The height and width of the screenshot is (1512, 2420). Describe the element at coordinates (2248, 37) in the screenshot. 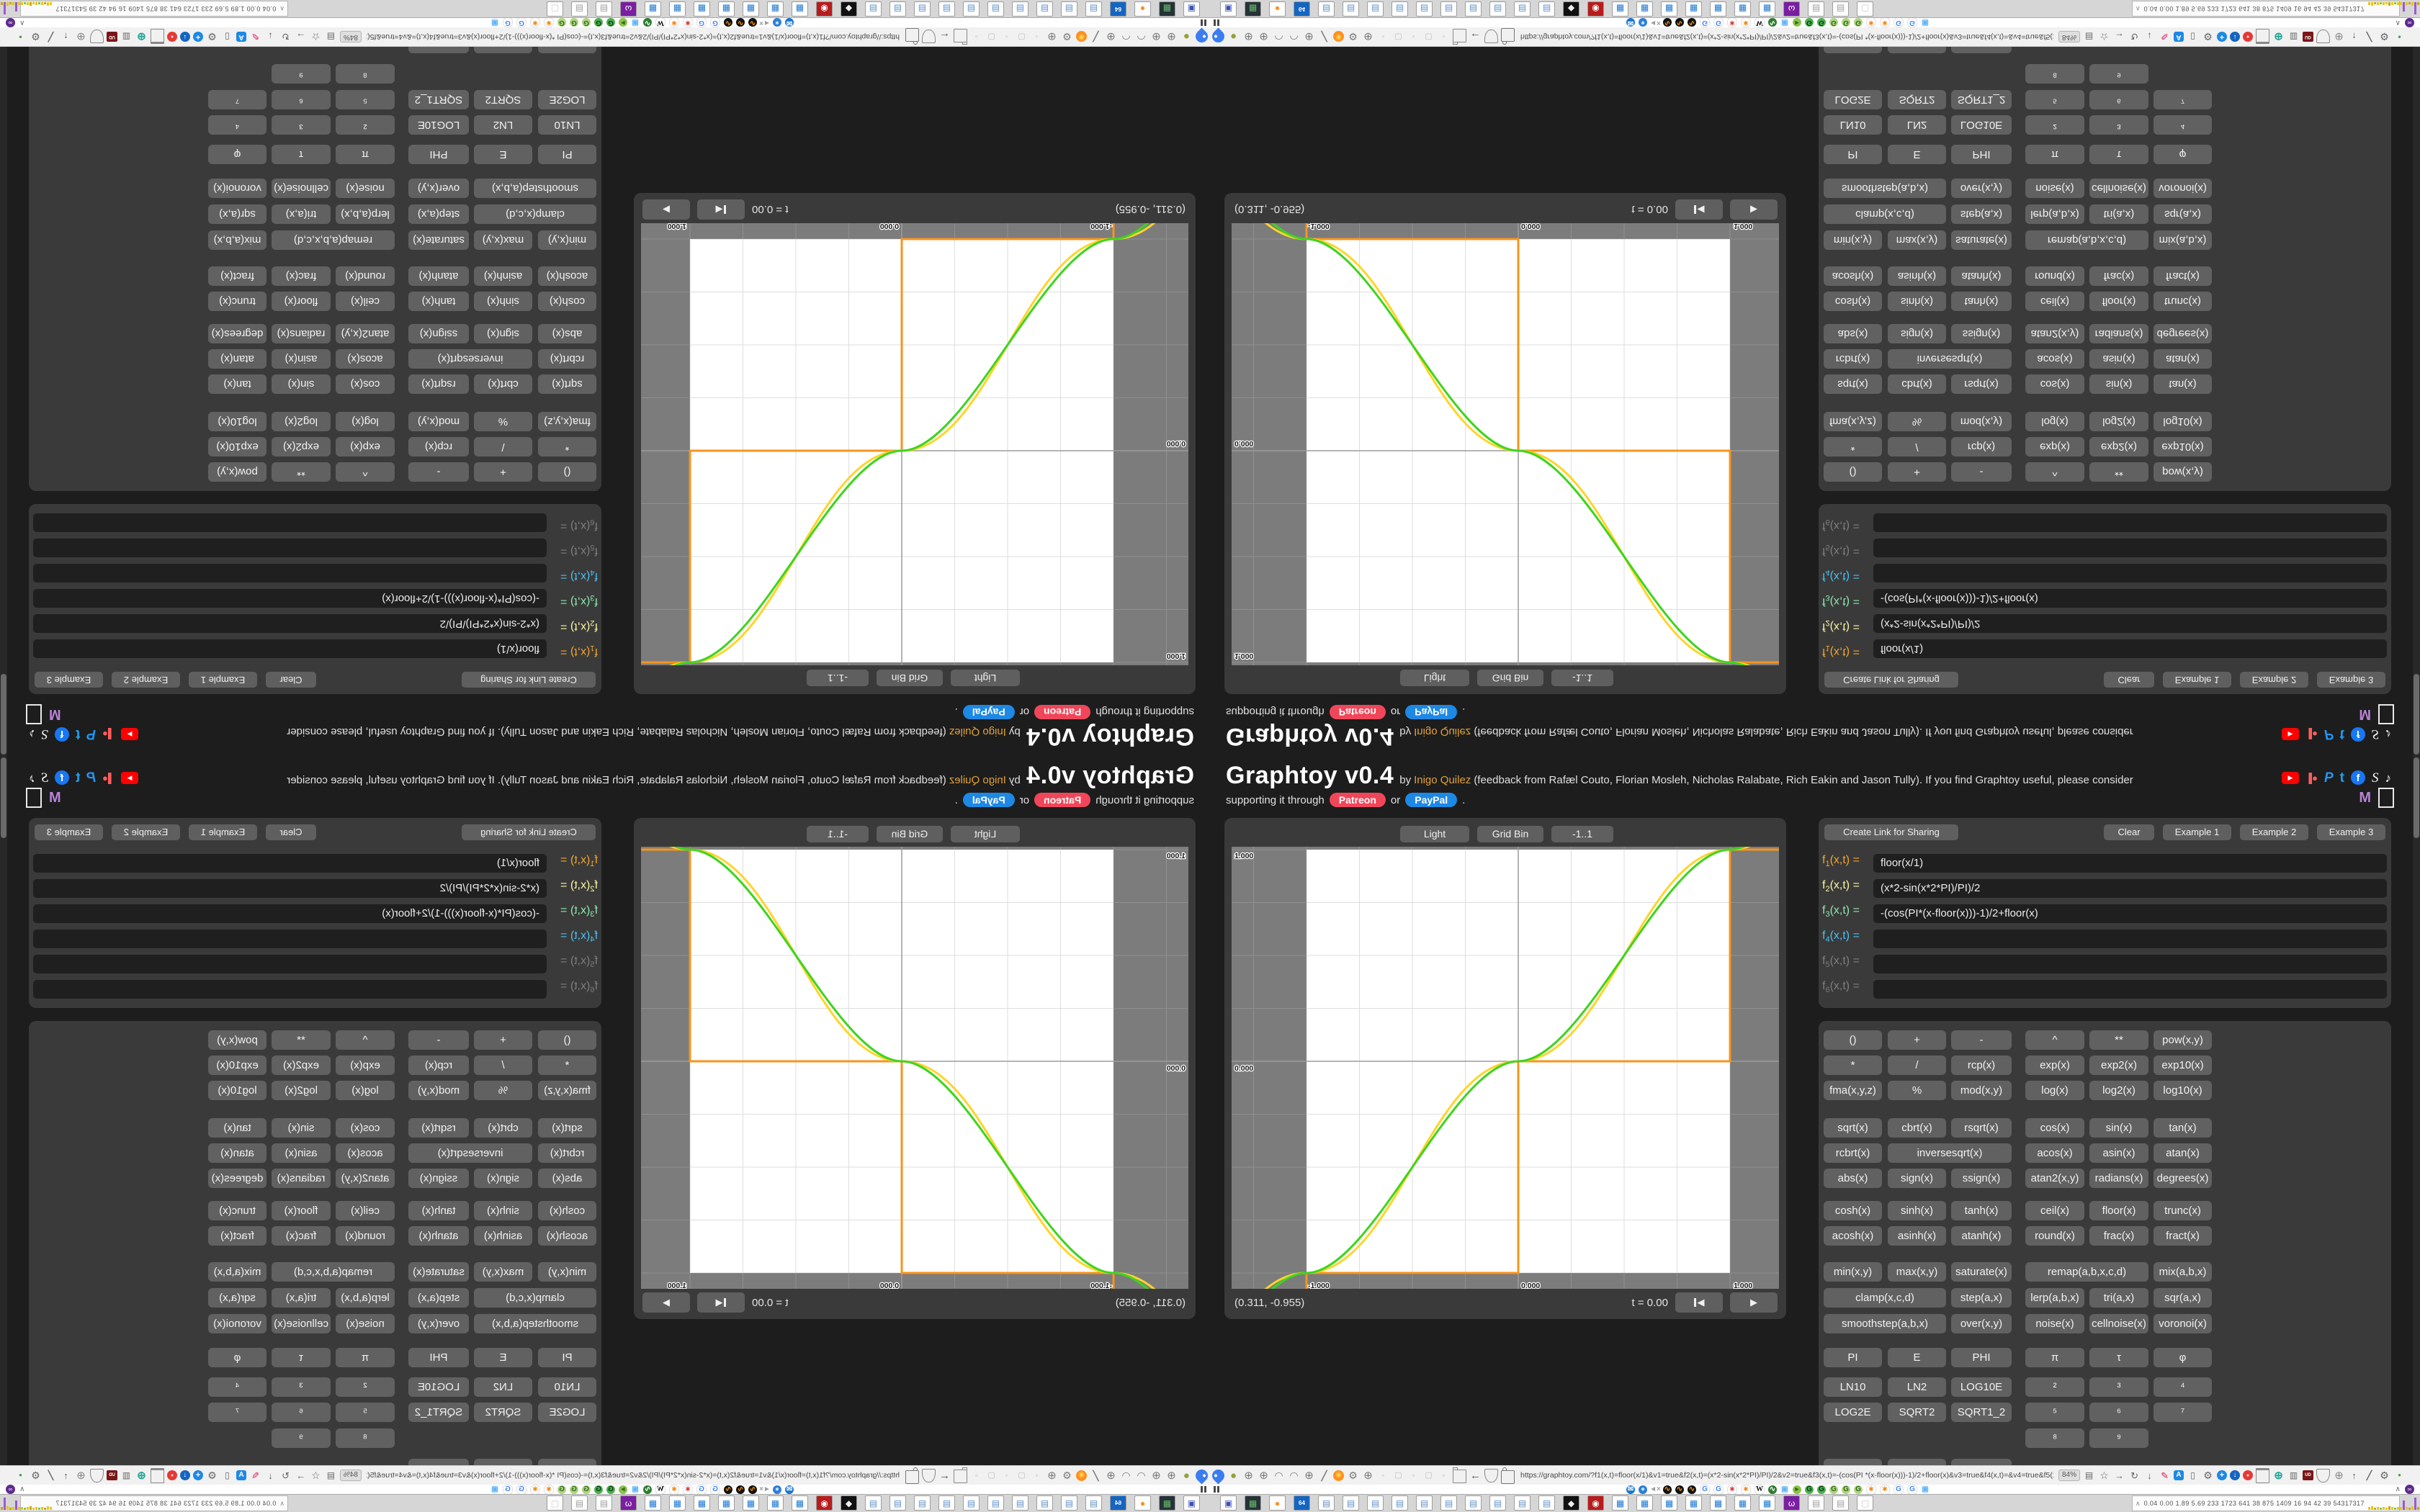

I see `record-icon: ●` at that location.